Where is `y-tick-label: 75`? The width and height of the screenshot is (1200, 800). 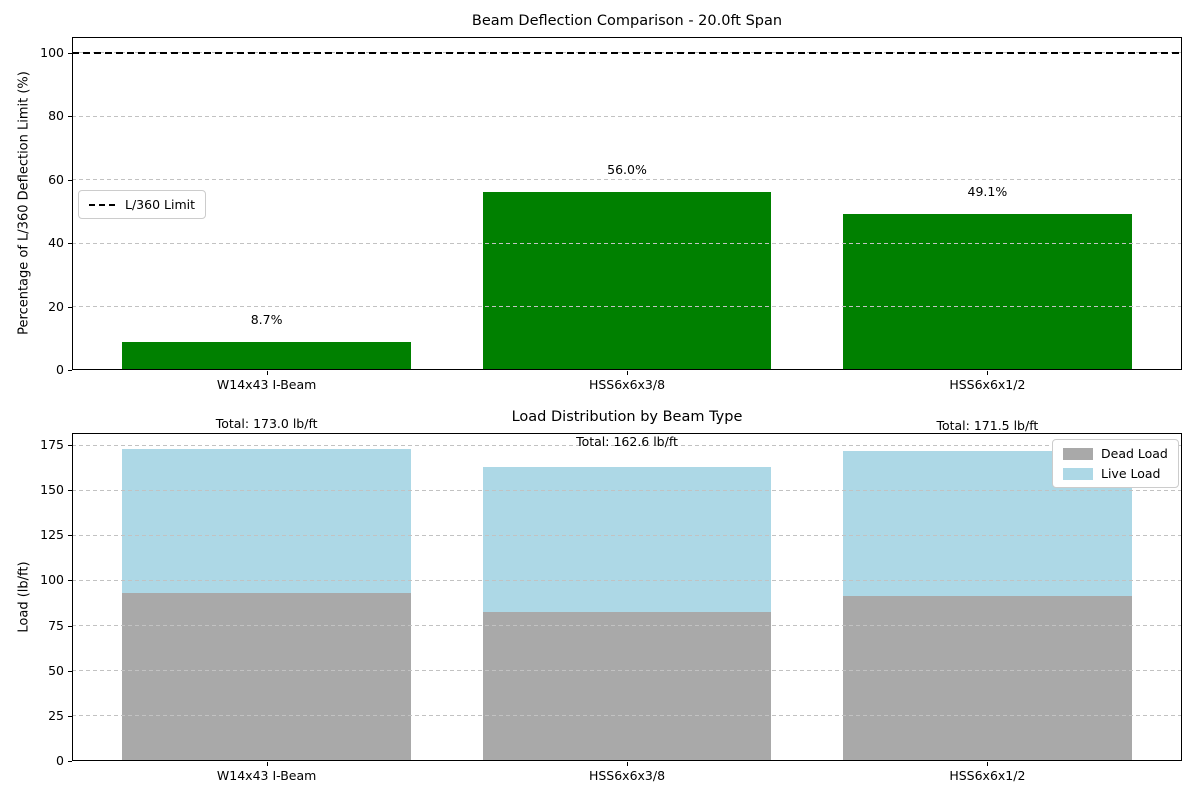 y-tick-label: 75 is located at coordinates (56, 625).